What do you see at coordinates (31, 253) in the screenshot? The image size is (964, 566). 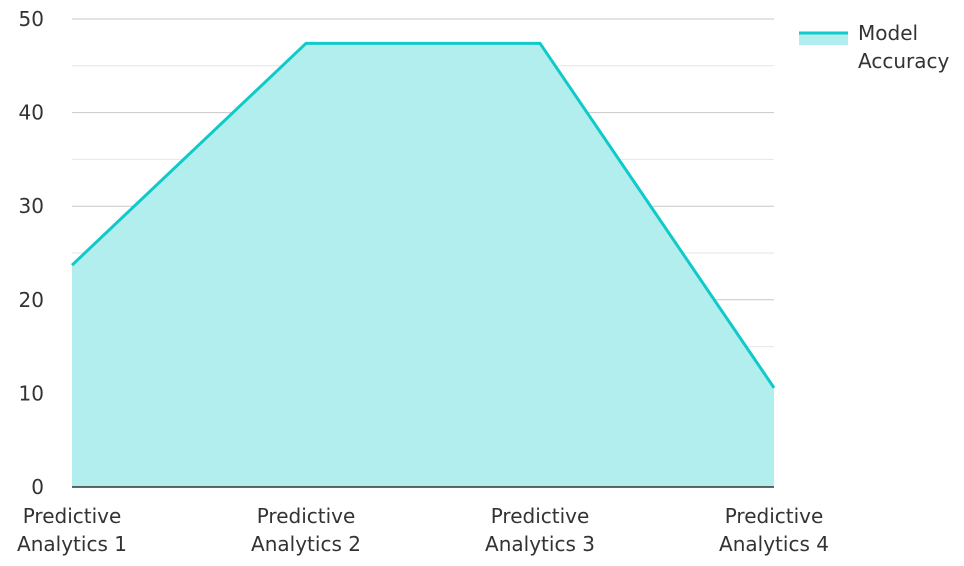 I see `y-axis-ticks: 0 10 20 30 40 50` at bounding box center [31, 253].